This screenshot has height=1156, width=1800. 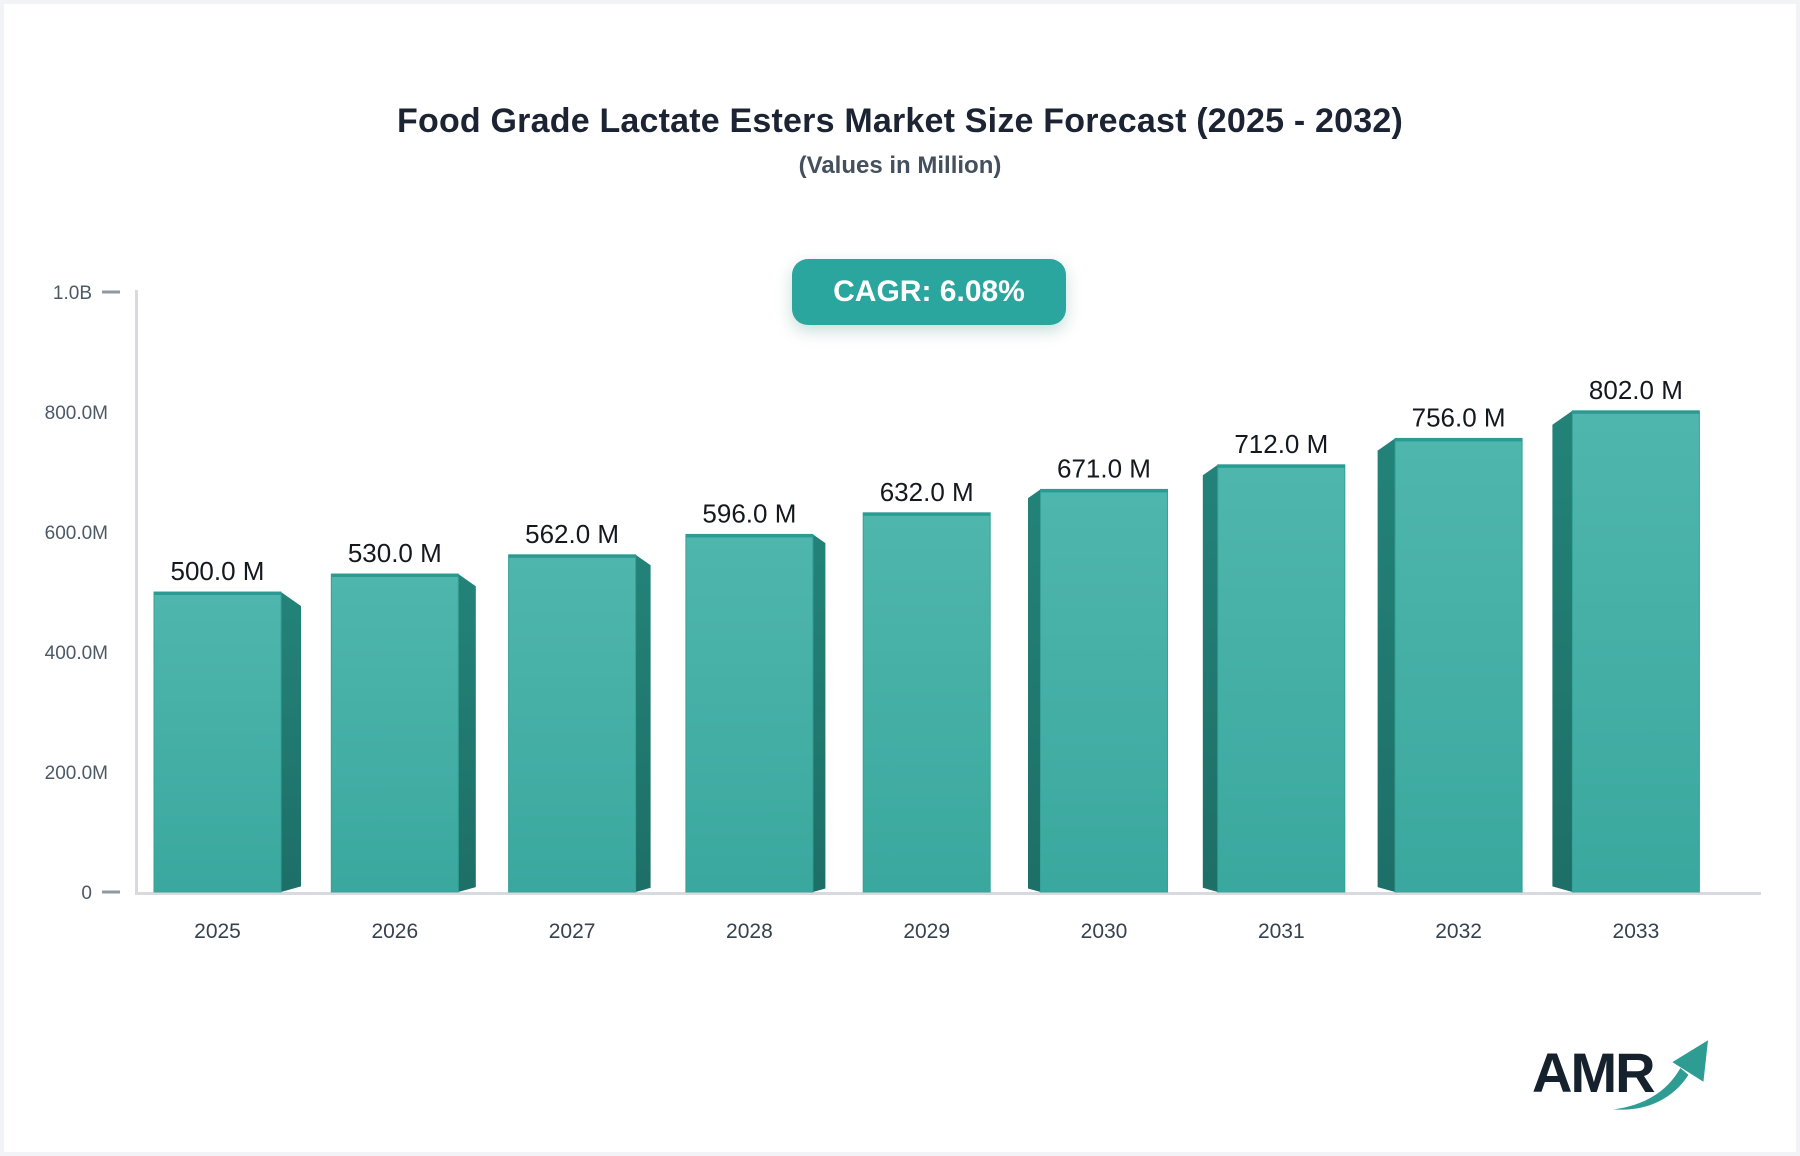 I want to click on bar-value-label: 562.0 M, so click(x=572, y=534).